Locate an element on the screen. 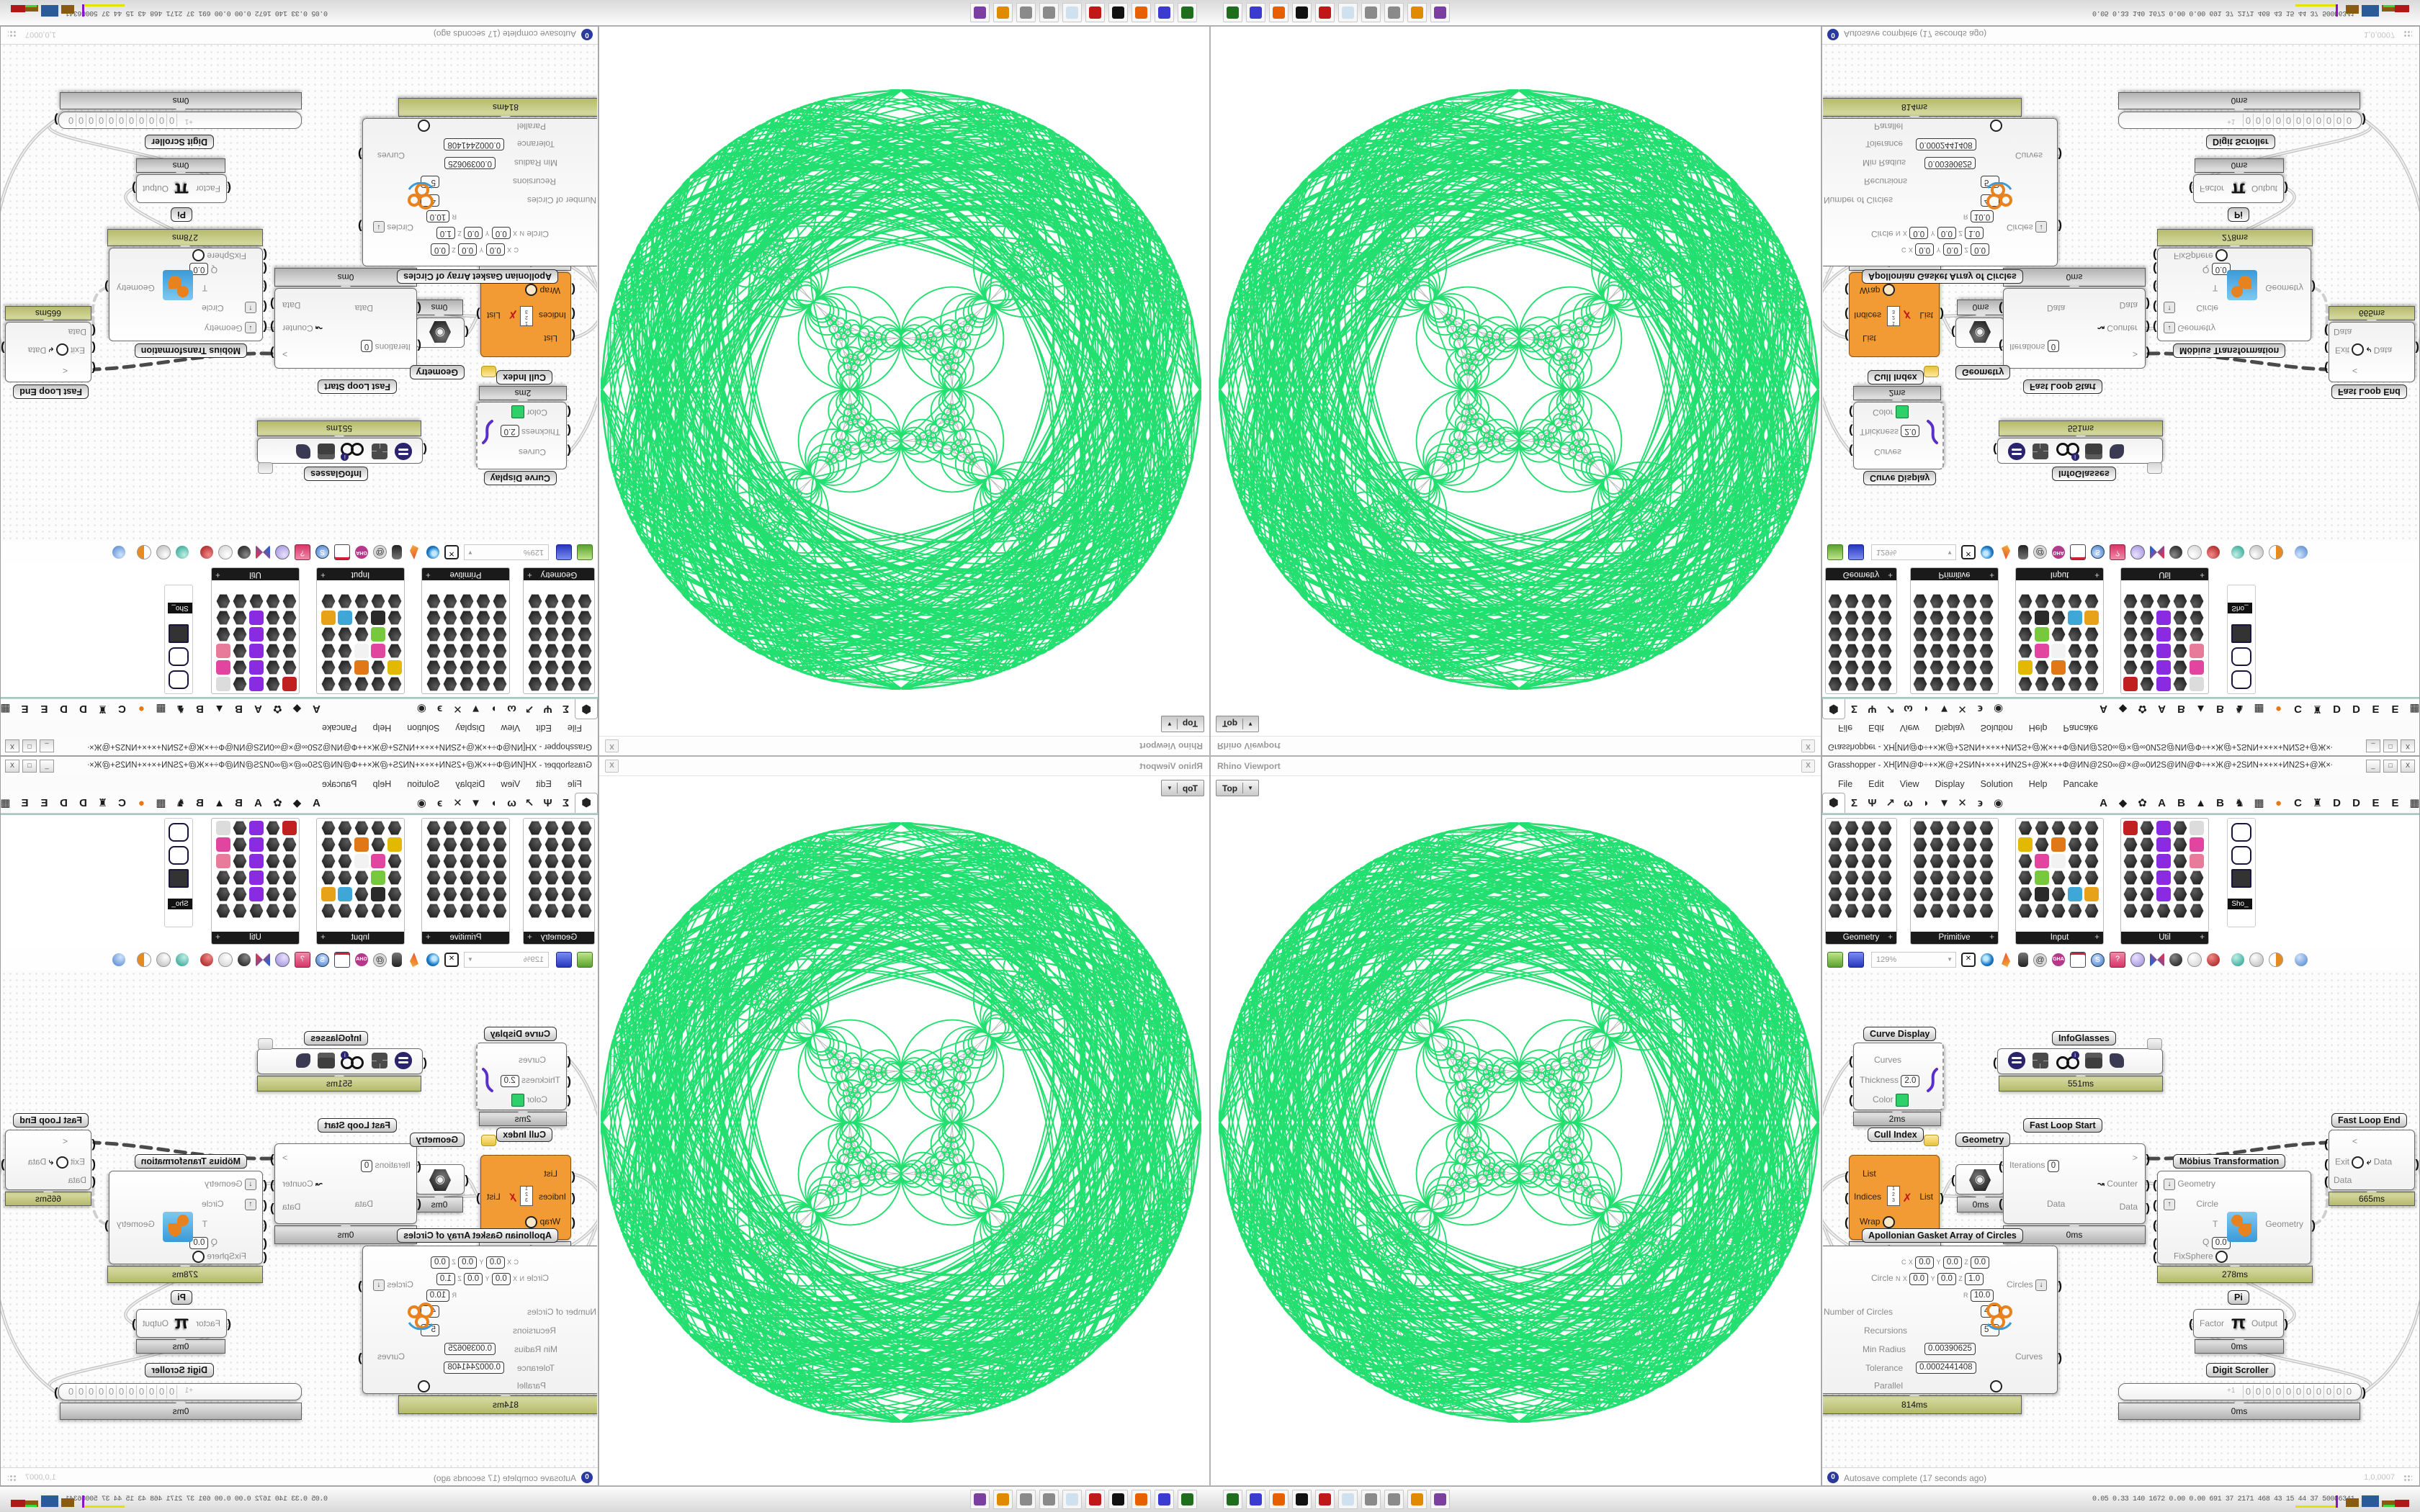  taskbar-qr2-icon is located at coordinates (1394, 12).